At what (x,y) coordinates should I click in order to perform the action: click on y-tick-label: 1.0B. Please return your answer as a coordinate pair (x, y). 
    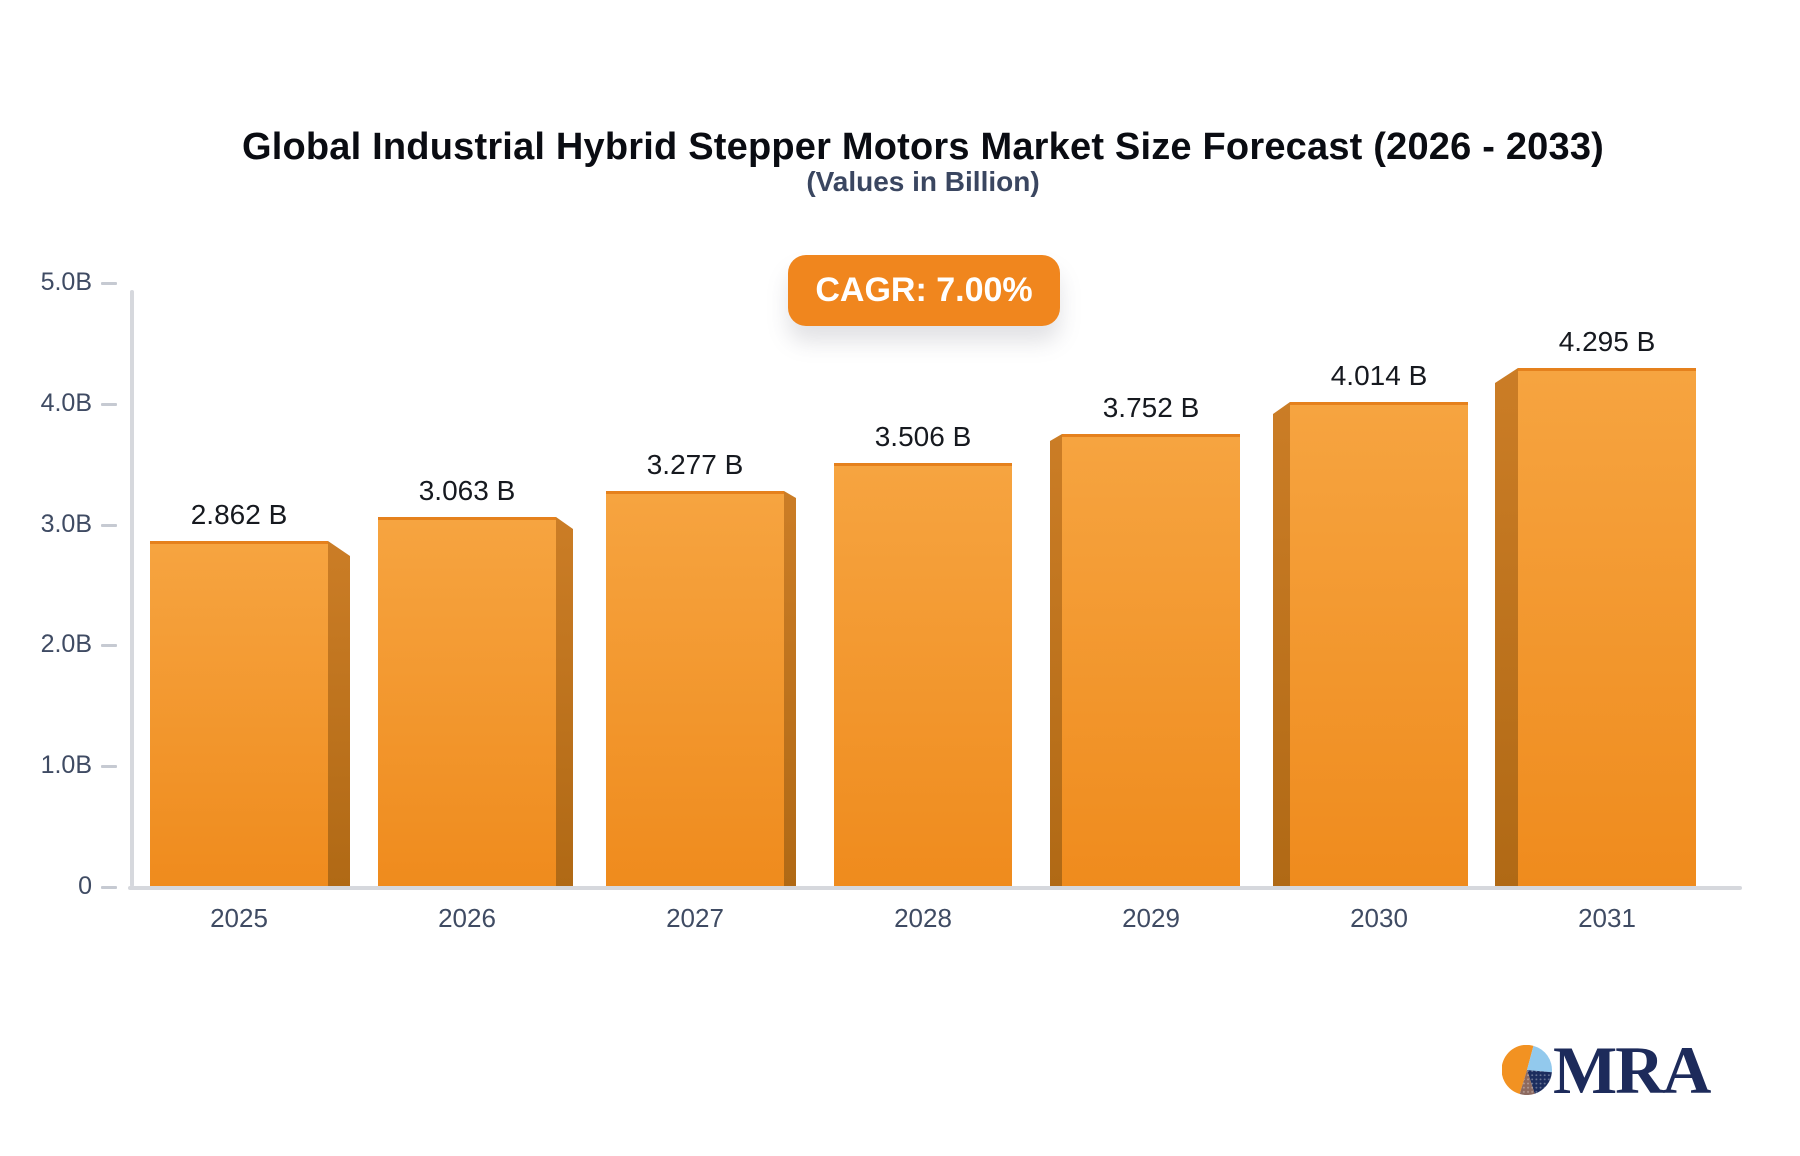
    Looking at the image, I should click on (66, 765).